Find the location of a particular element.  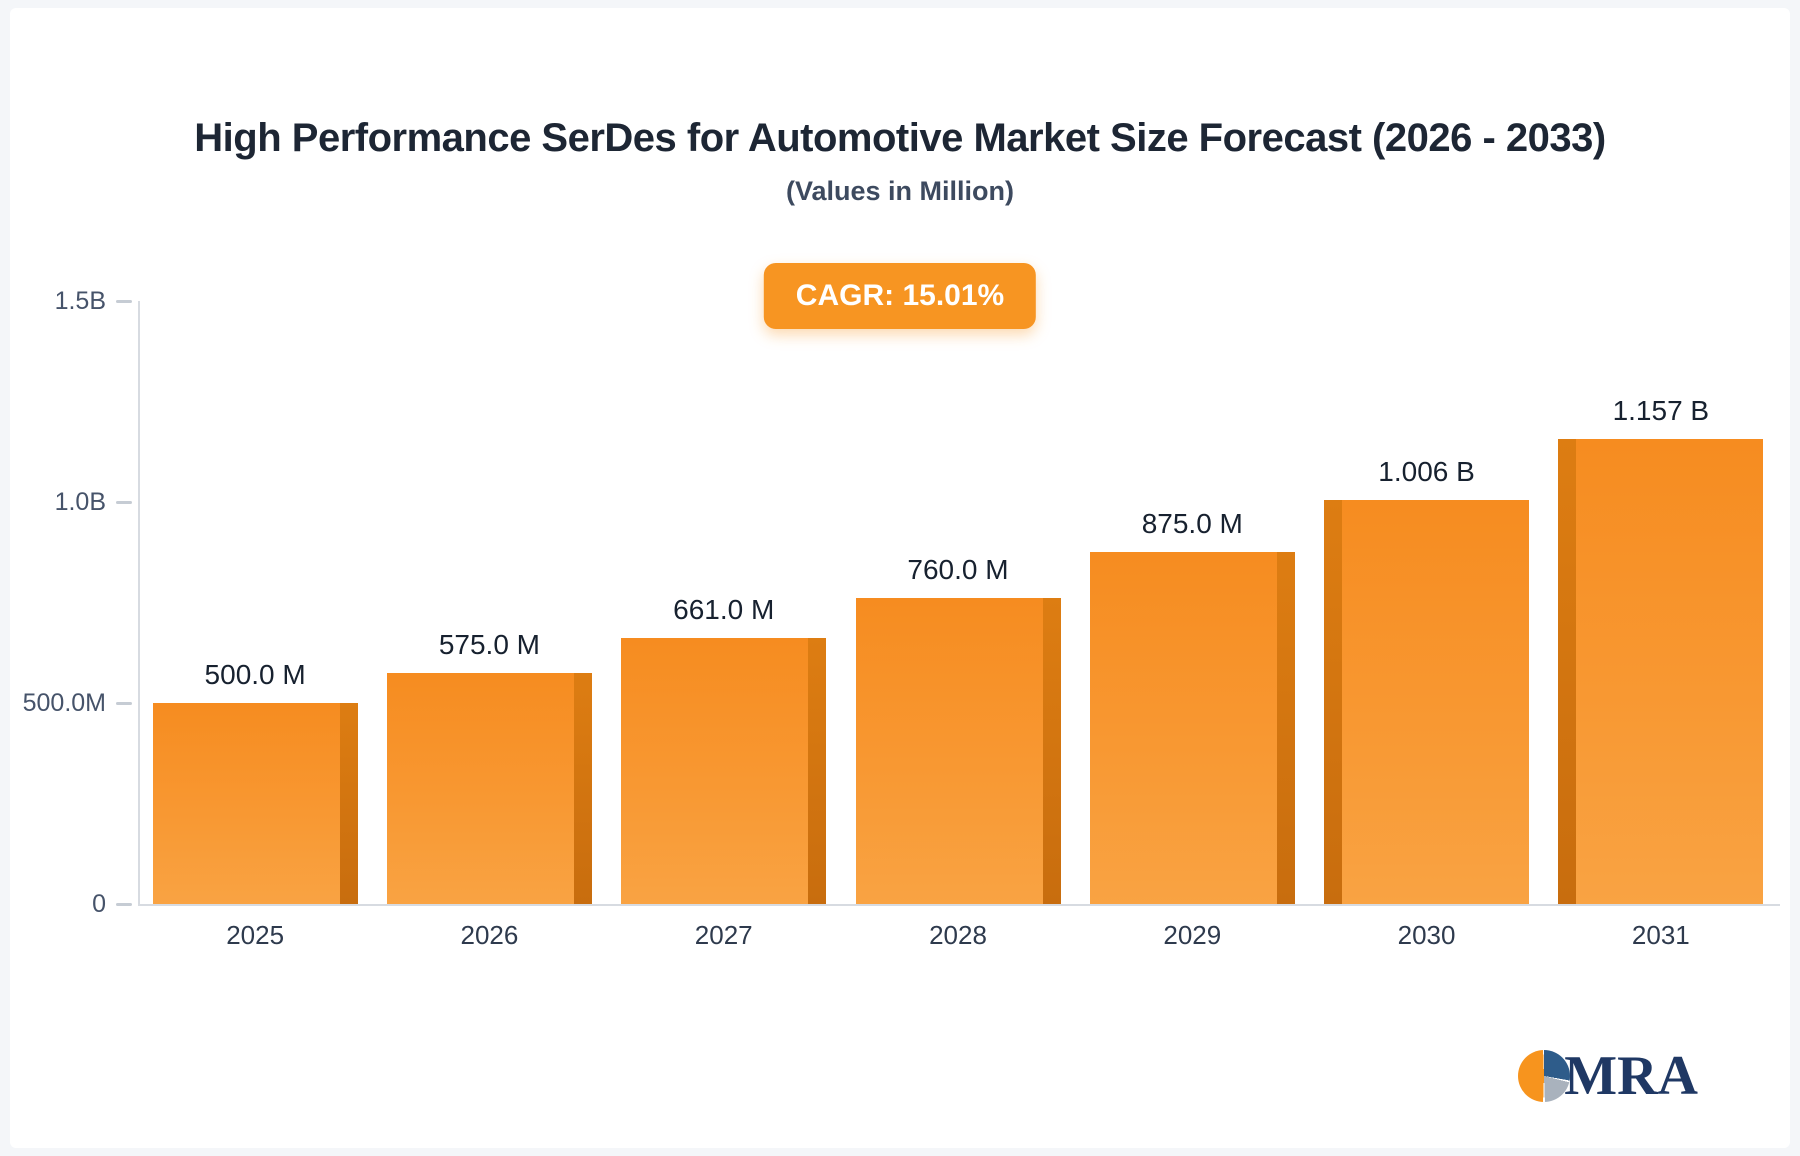

x-axis-label: 2026 is located at coordinates (489, 935).